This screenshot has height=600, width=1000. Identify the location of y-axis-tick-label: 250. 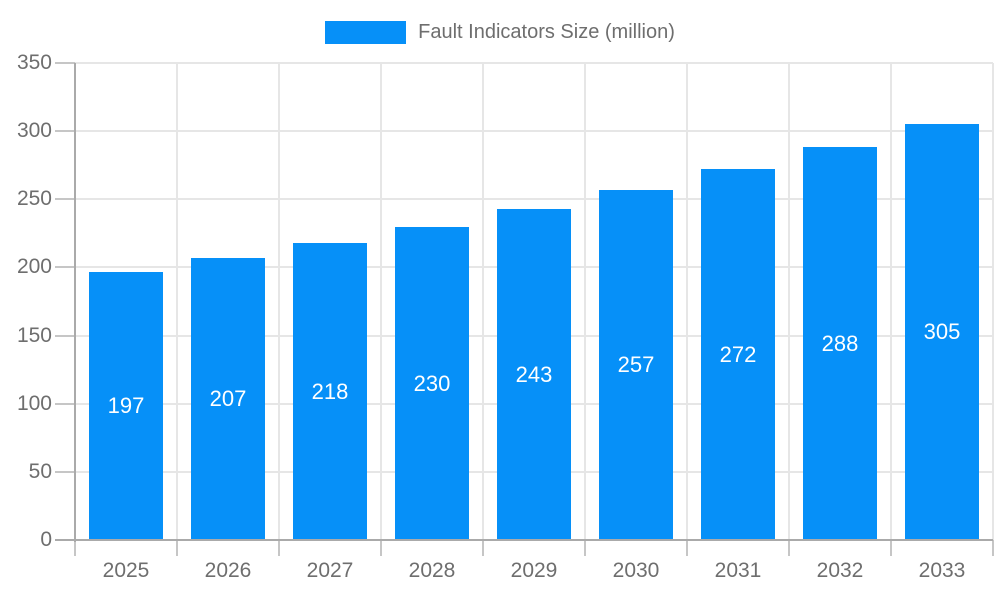
(34, 198).